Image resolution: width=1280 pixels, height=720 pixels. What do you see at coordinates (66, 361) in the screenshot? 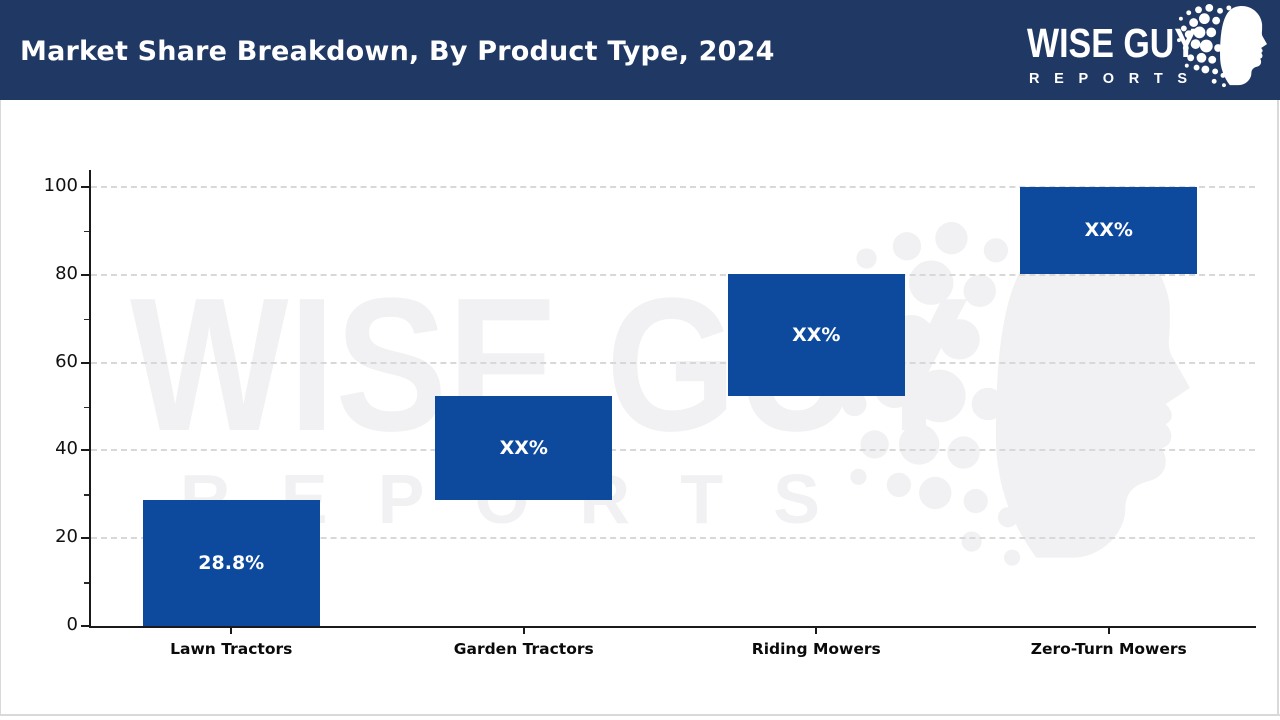
I see `y-tick-label: 60` at bounding box center [66, 361].